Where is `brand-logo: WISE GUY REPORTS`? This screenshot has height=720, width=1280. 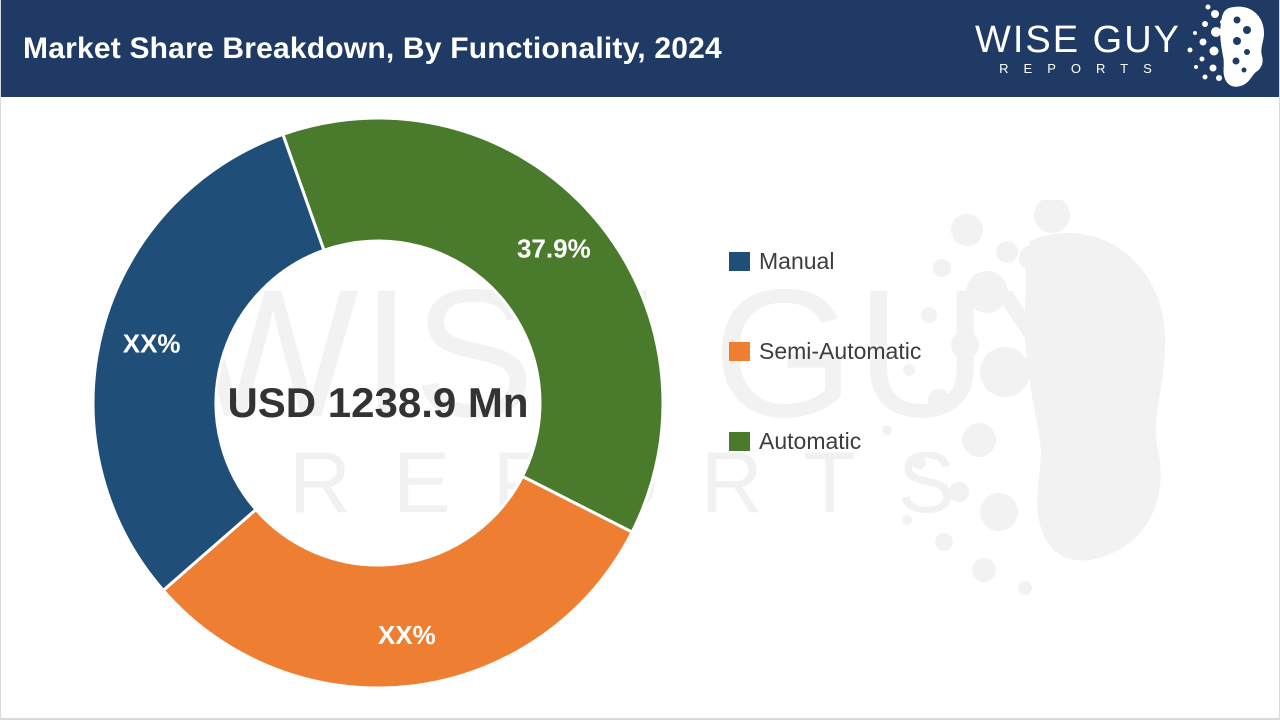 brand-logo: WISE GUY REPORTS is located at coordinates (1123, 48).